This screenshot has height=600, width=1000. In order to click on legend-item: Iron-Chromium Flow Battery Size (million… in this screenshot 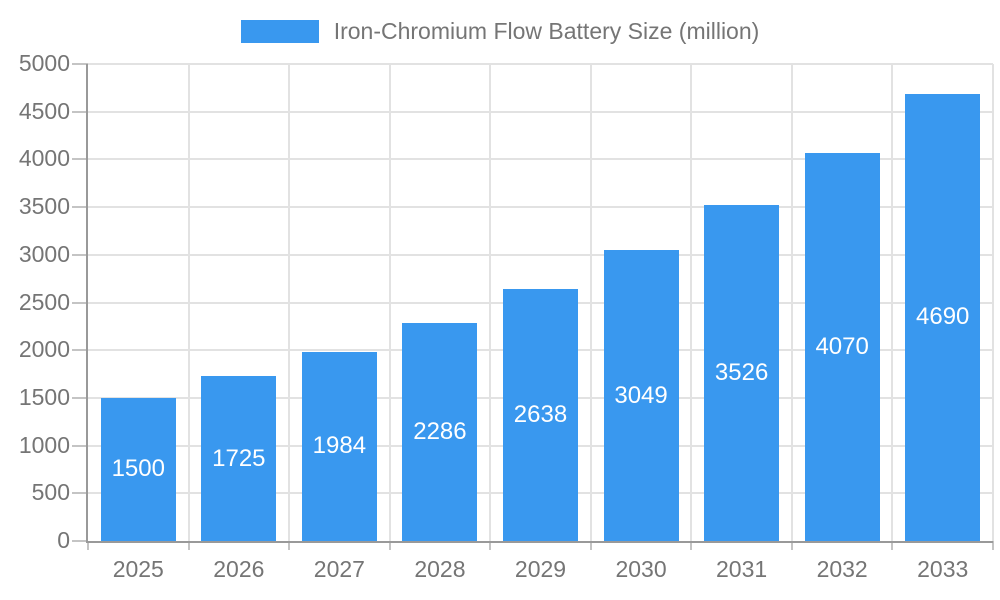, I will do `click(500, 31)`.